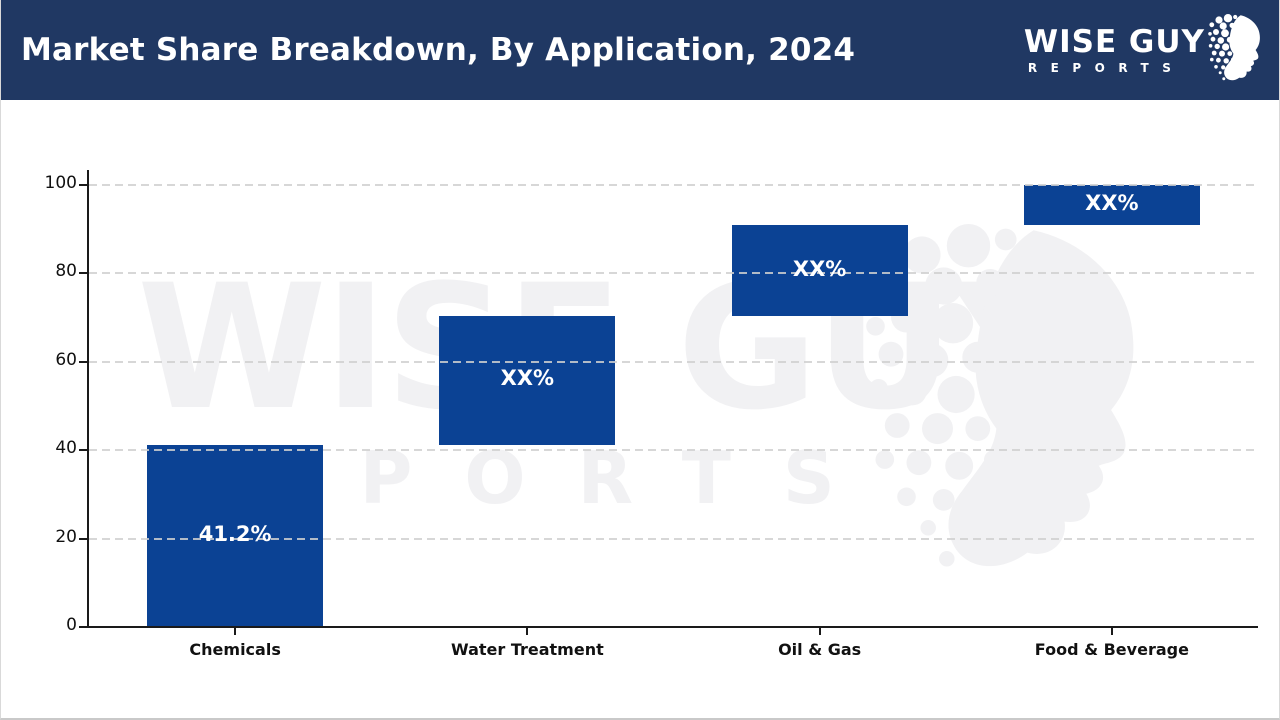 The width and height of the screenshot is (1280, 720). I want to click on x-tick-label-water-treatment: Water Treatment, so click(527, 649).